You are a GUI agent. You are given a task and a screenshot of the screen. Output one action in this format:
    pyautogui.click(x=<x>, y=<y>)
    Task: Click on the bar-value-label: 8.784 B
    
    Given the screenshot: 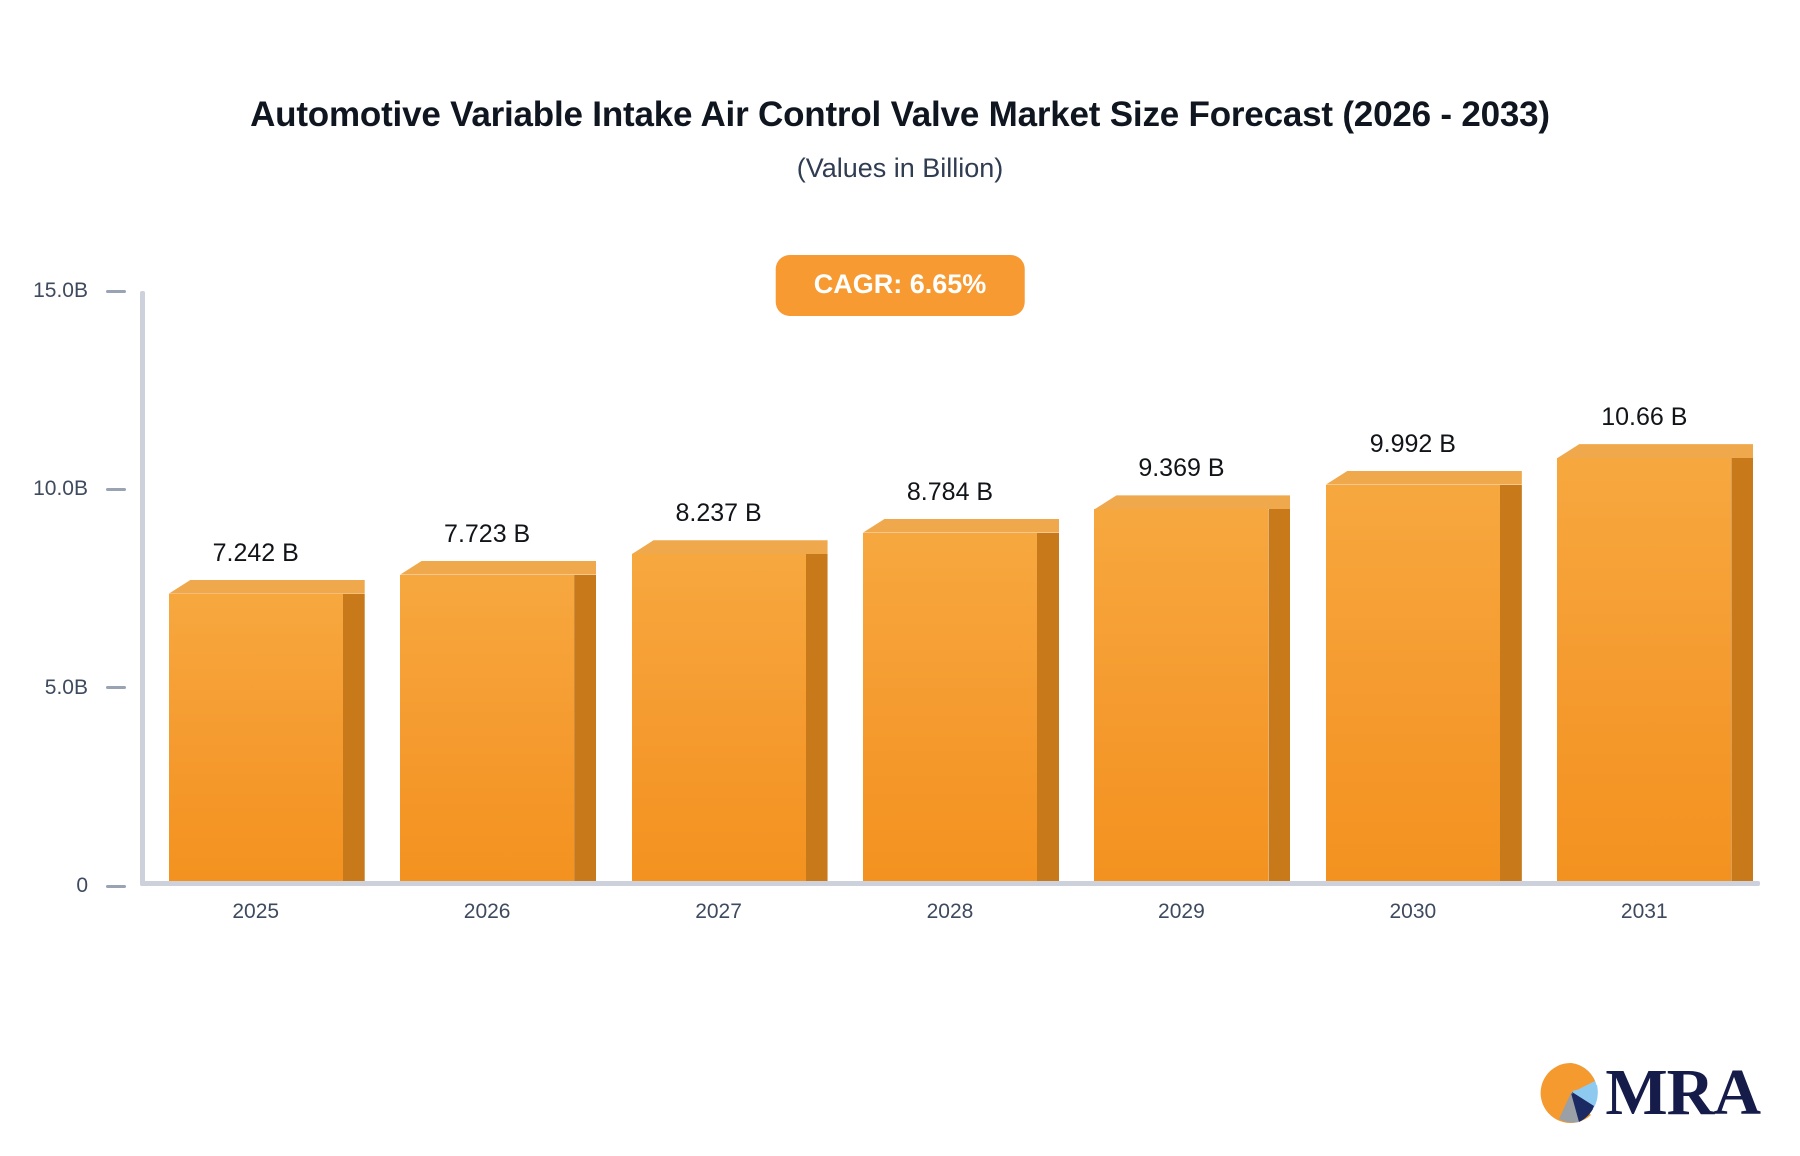 What is the action you would take?
    pyautogui.click(x=950, y=491)
    